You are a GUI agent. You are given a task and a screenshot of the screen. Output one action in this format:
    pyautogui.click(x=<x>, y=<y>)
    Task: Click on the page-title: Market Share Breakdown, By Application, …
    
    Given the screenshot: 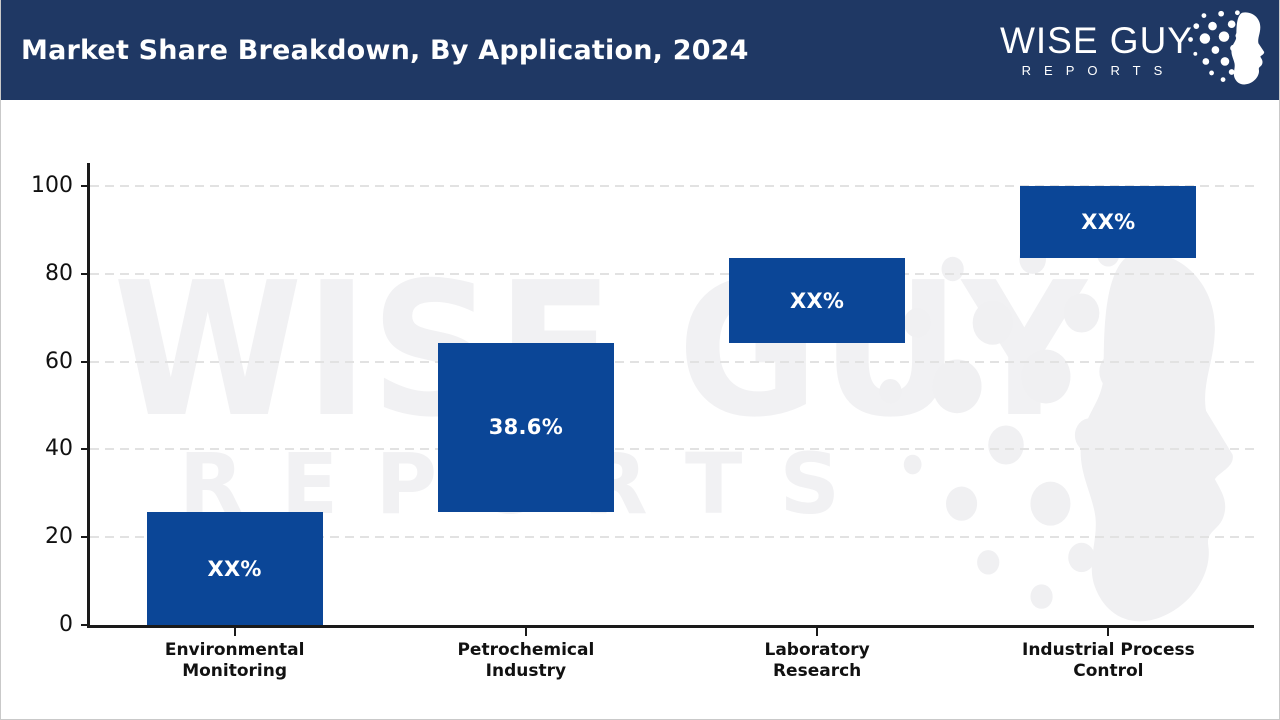 What is the action you would take?
    pyautogui.click(x=385, y=50)
    